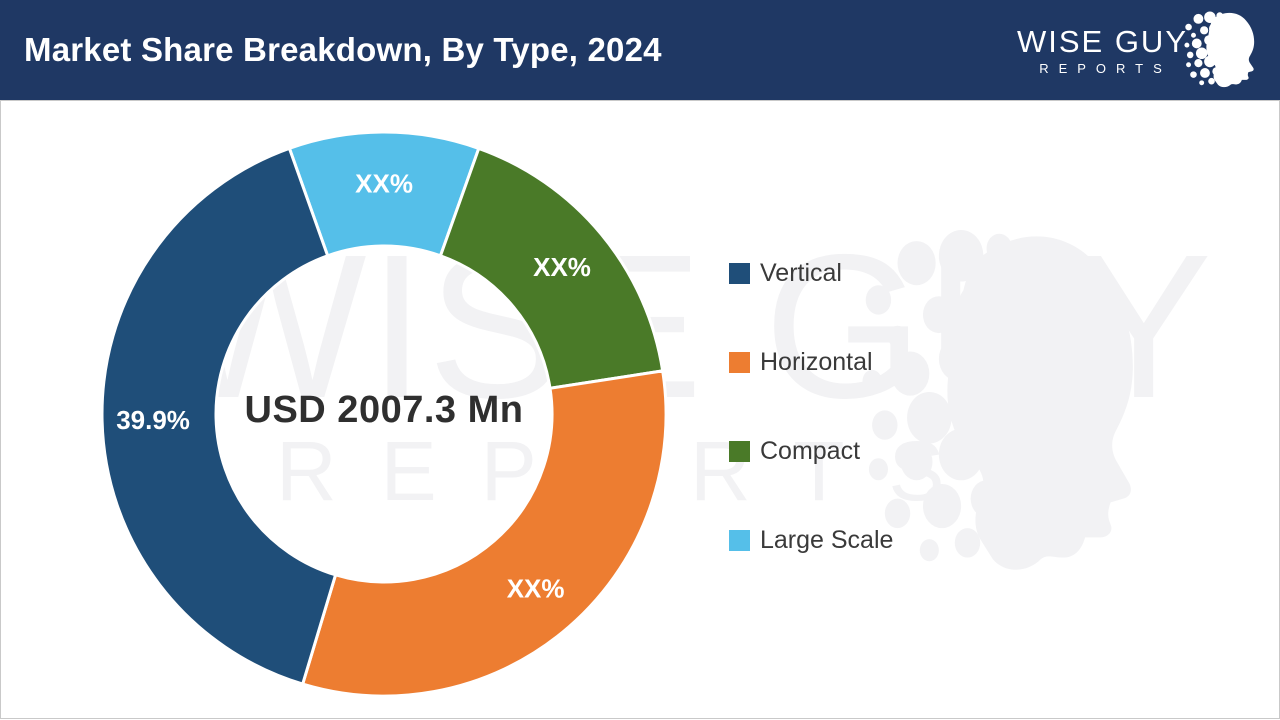  I want to click on chart-legend: Vertical Horizontal Compact Large Scale, so click(811, 437).